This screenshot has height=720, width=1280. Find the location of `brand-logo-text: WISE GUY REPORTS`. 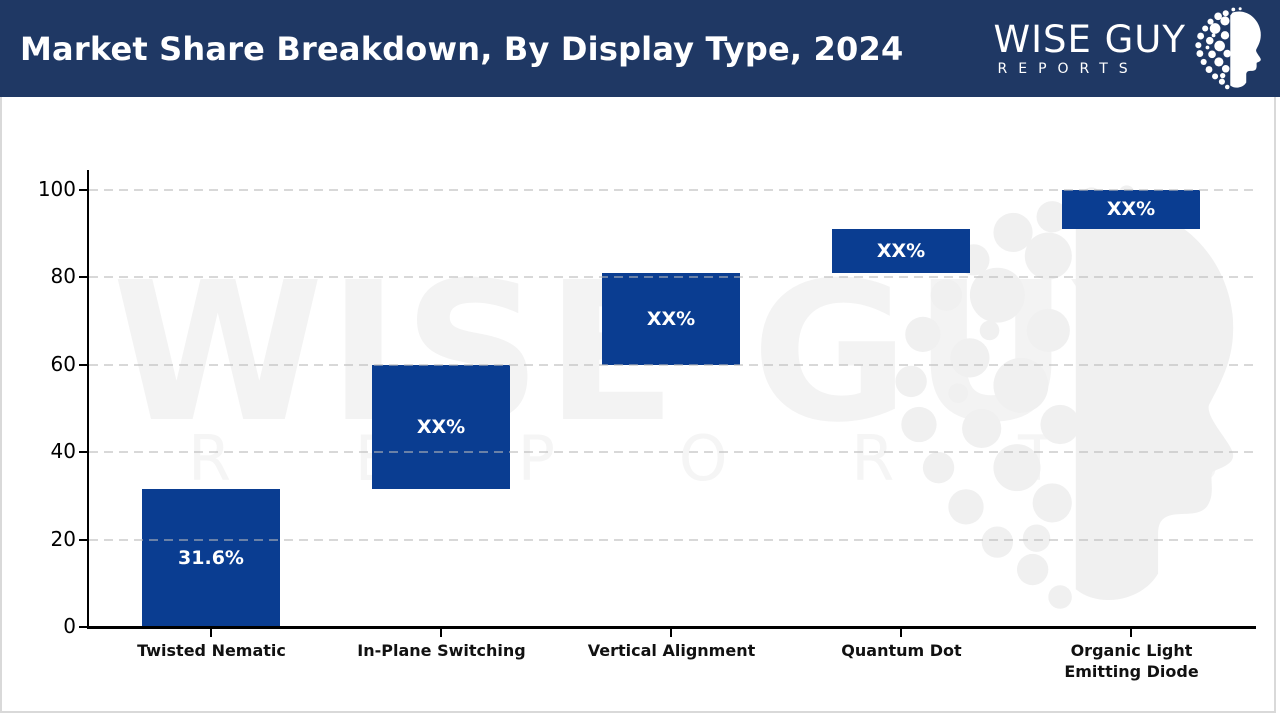

brand-logo-text: WISE GUY REPORTS is located at coordinates (1090, 49).